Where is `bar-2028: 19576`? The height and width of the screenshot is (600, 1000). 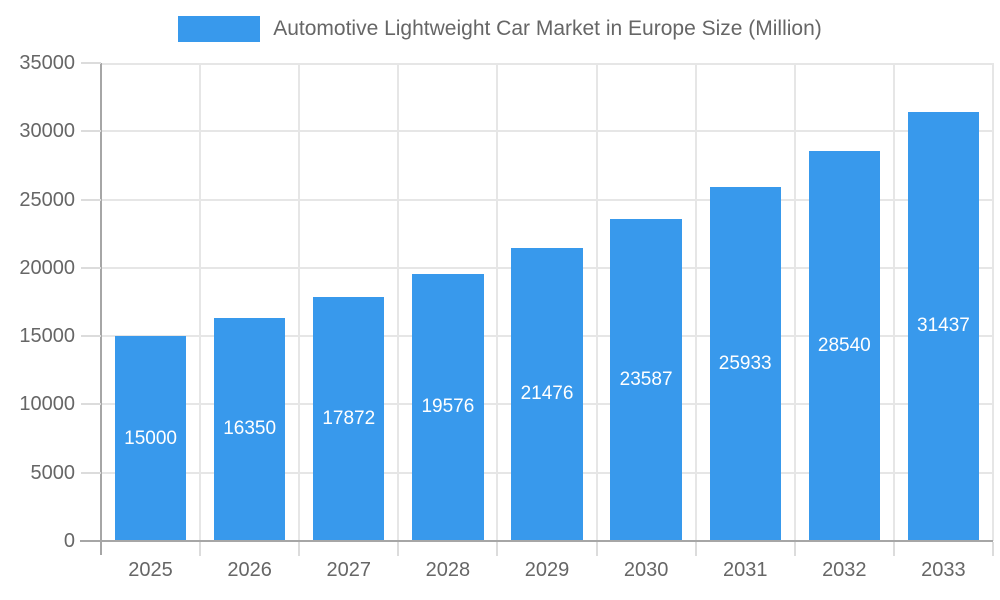 bar-2028: 19576 is located at coordinates (448, 407).